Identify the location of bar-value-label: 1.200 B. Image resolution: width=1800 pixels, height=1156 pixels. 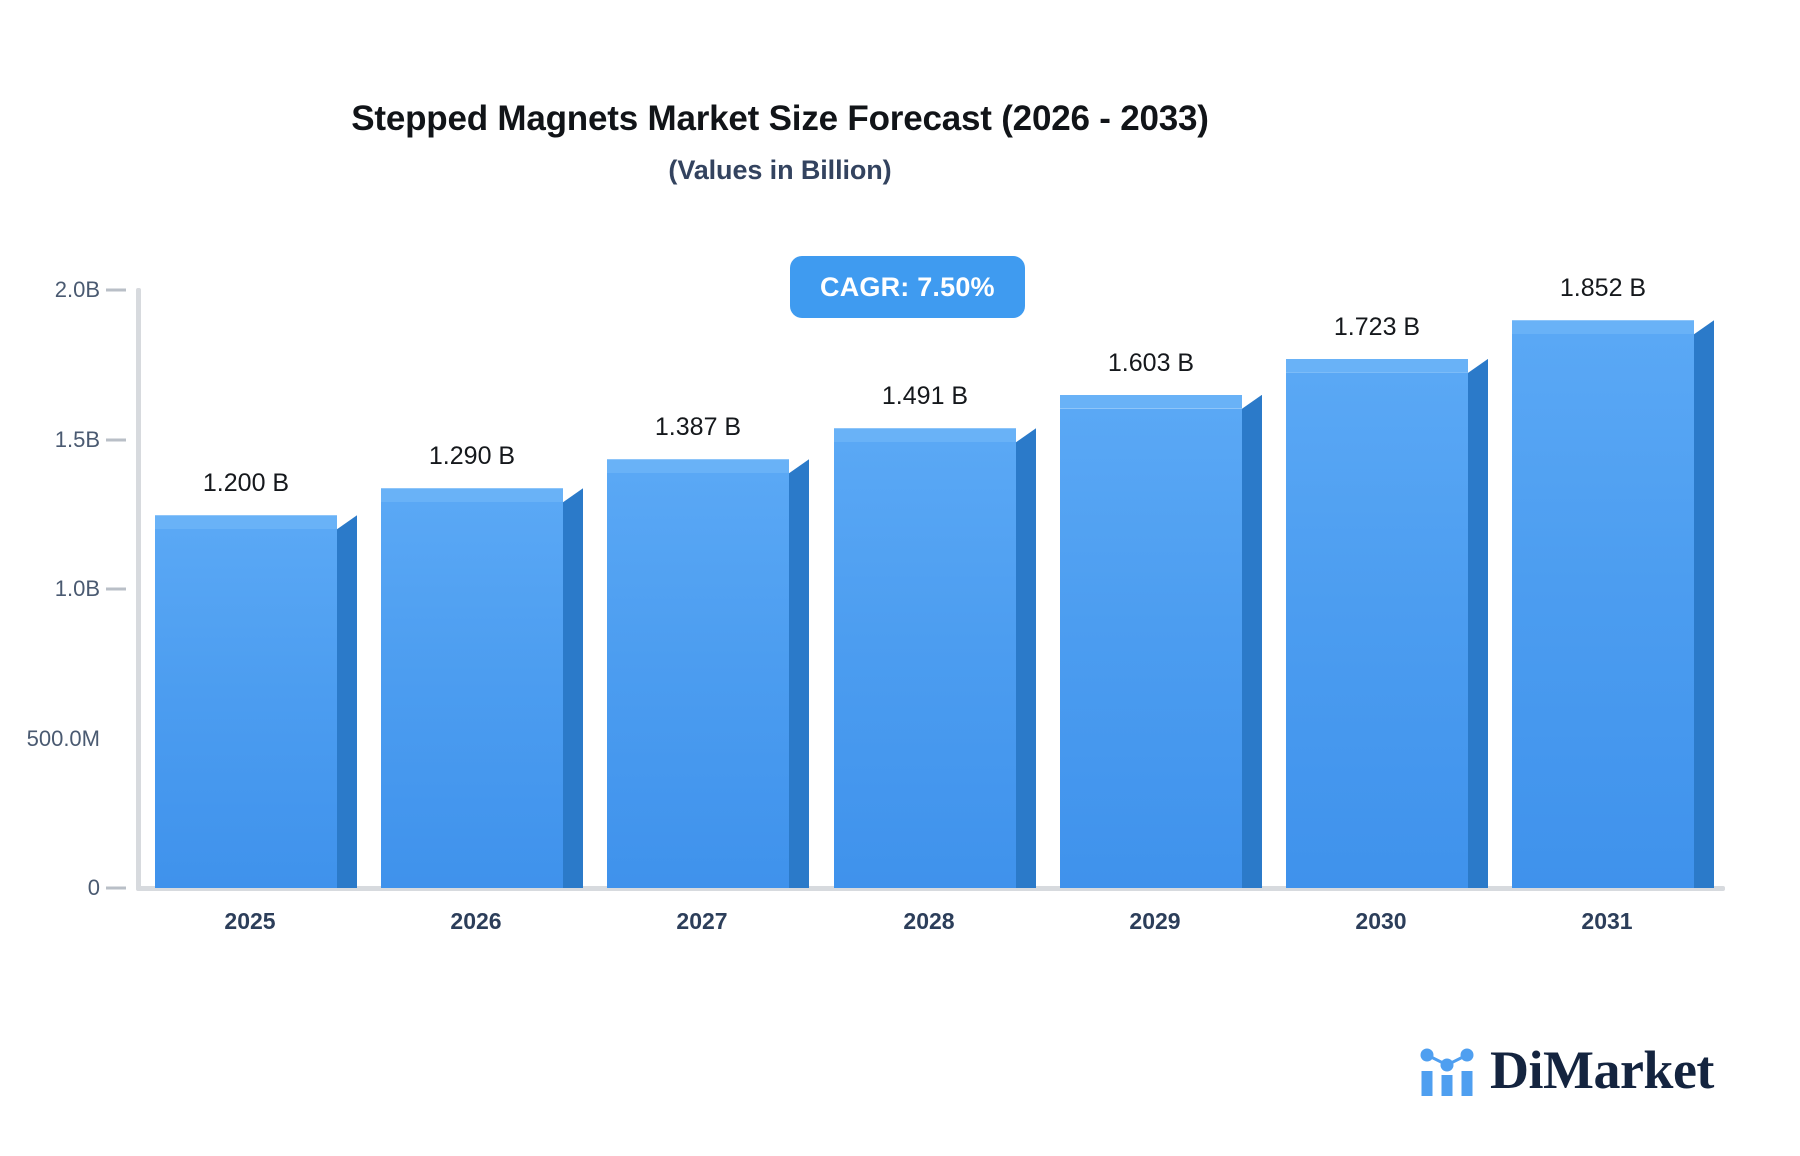
(246, 483).